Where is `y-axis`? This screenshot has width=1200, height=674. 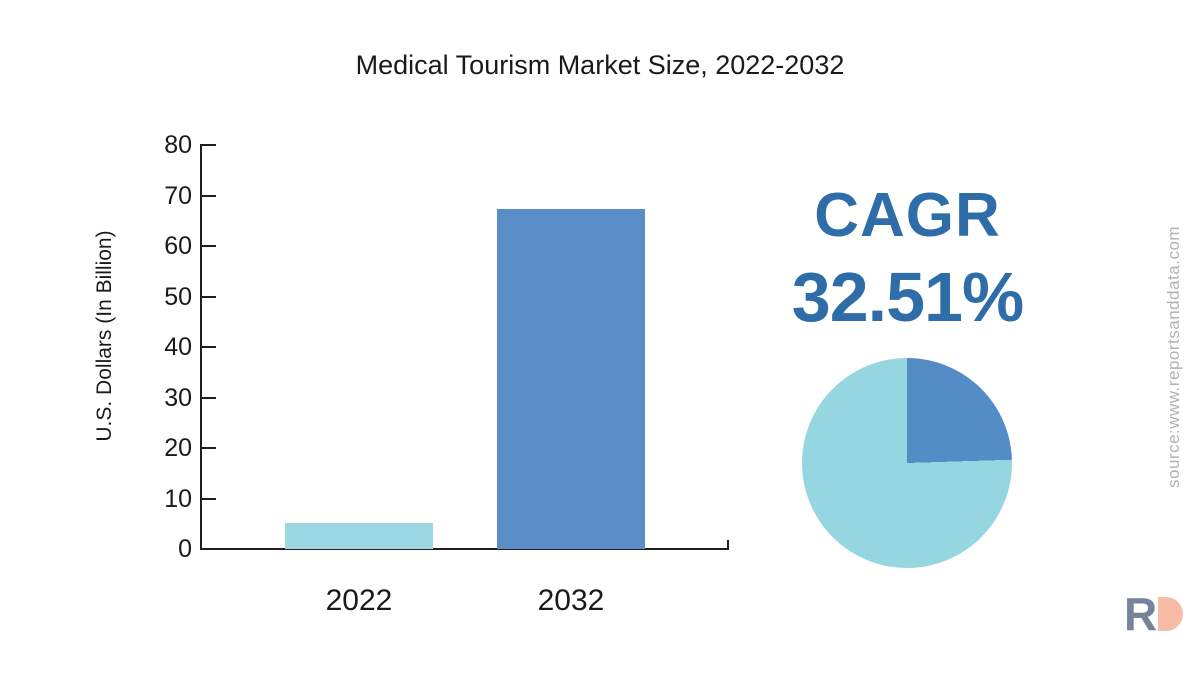 y-axis is located at coordinates (201, 347).